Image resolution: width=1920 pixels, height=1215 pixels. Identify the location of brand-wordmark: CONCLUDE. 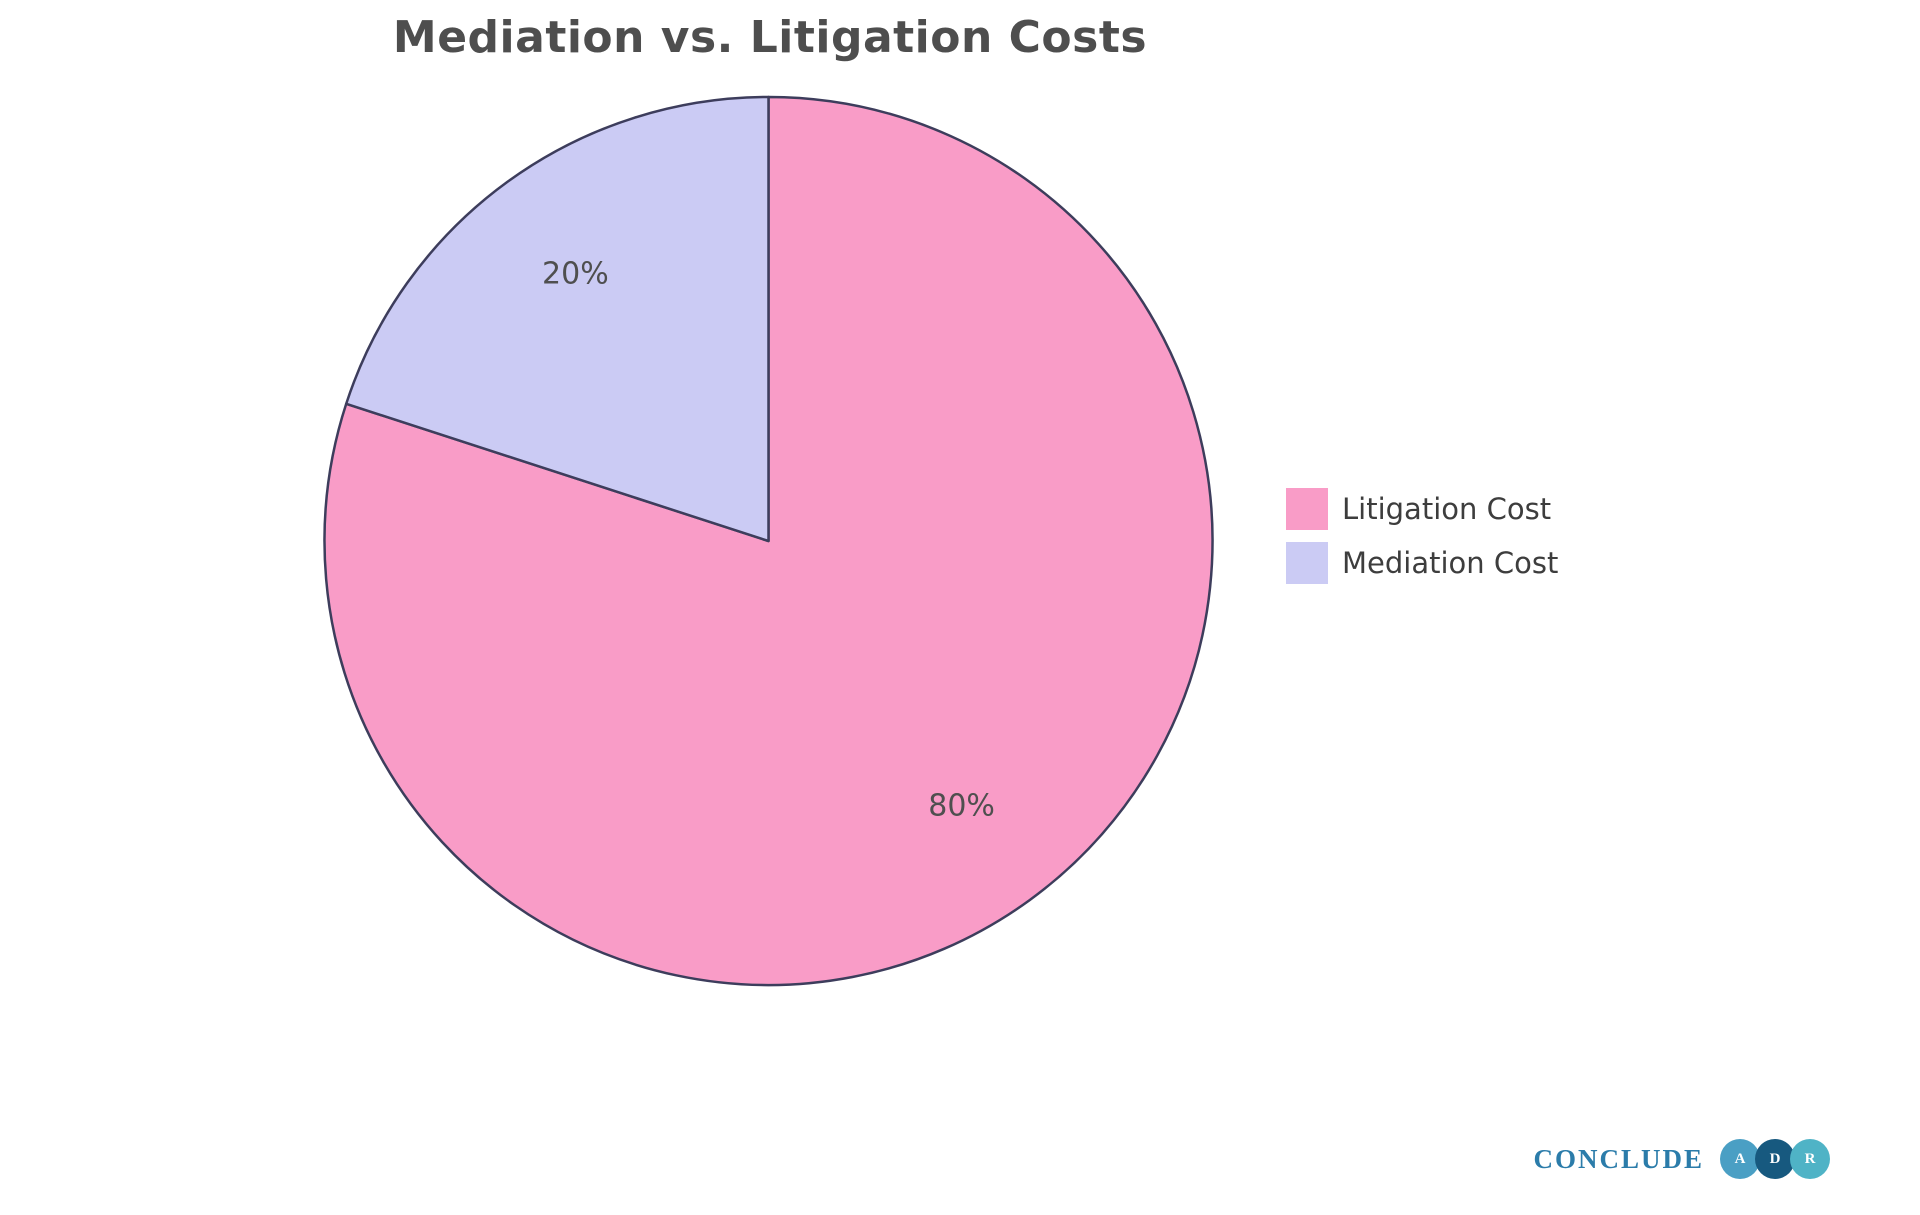
(1618, 1158).